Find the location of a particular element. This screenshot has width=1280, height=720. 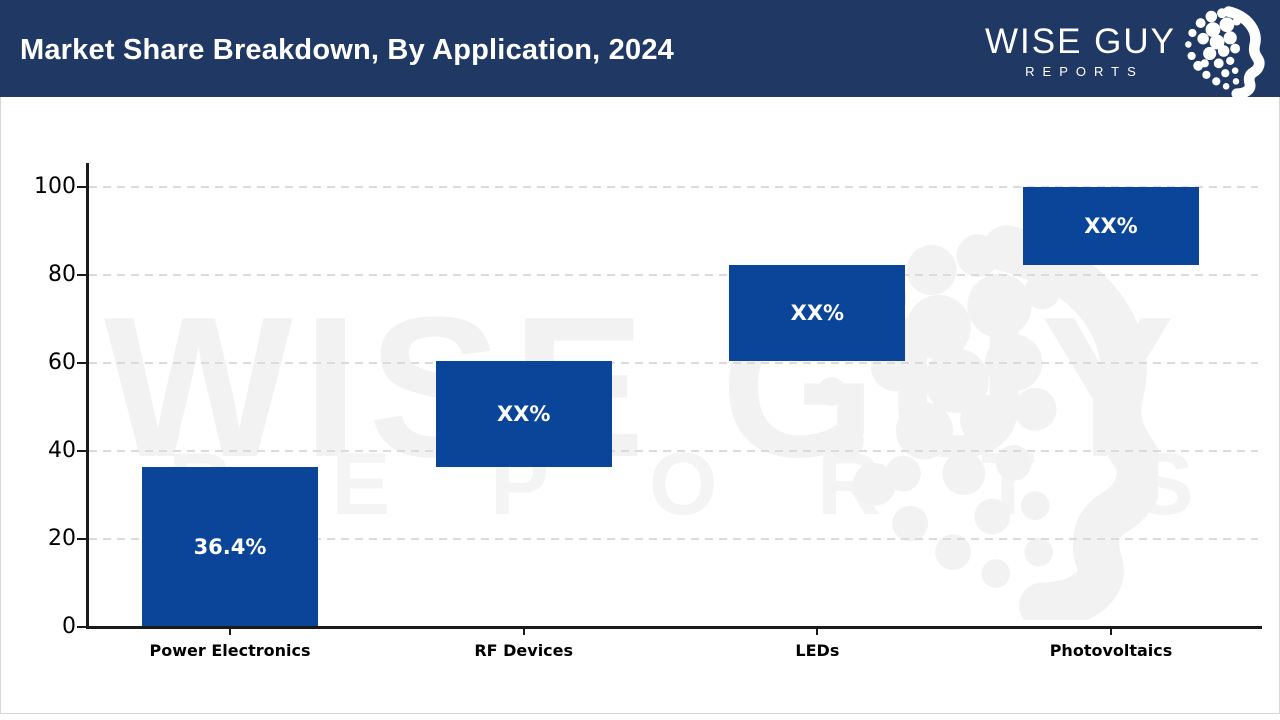

logo-text: WISE GUY REPORTS is located at coordinates (1080, 51).